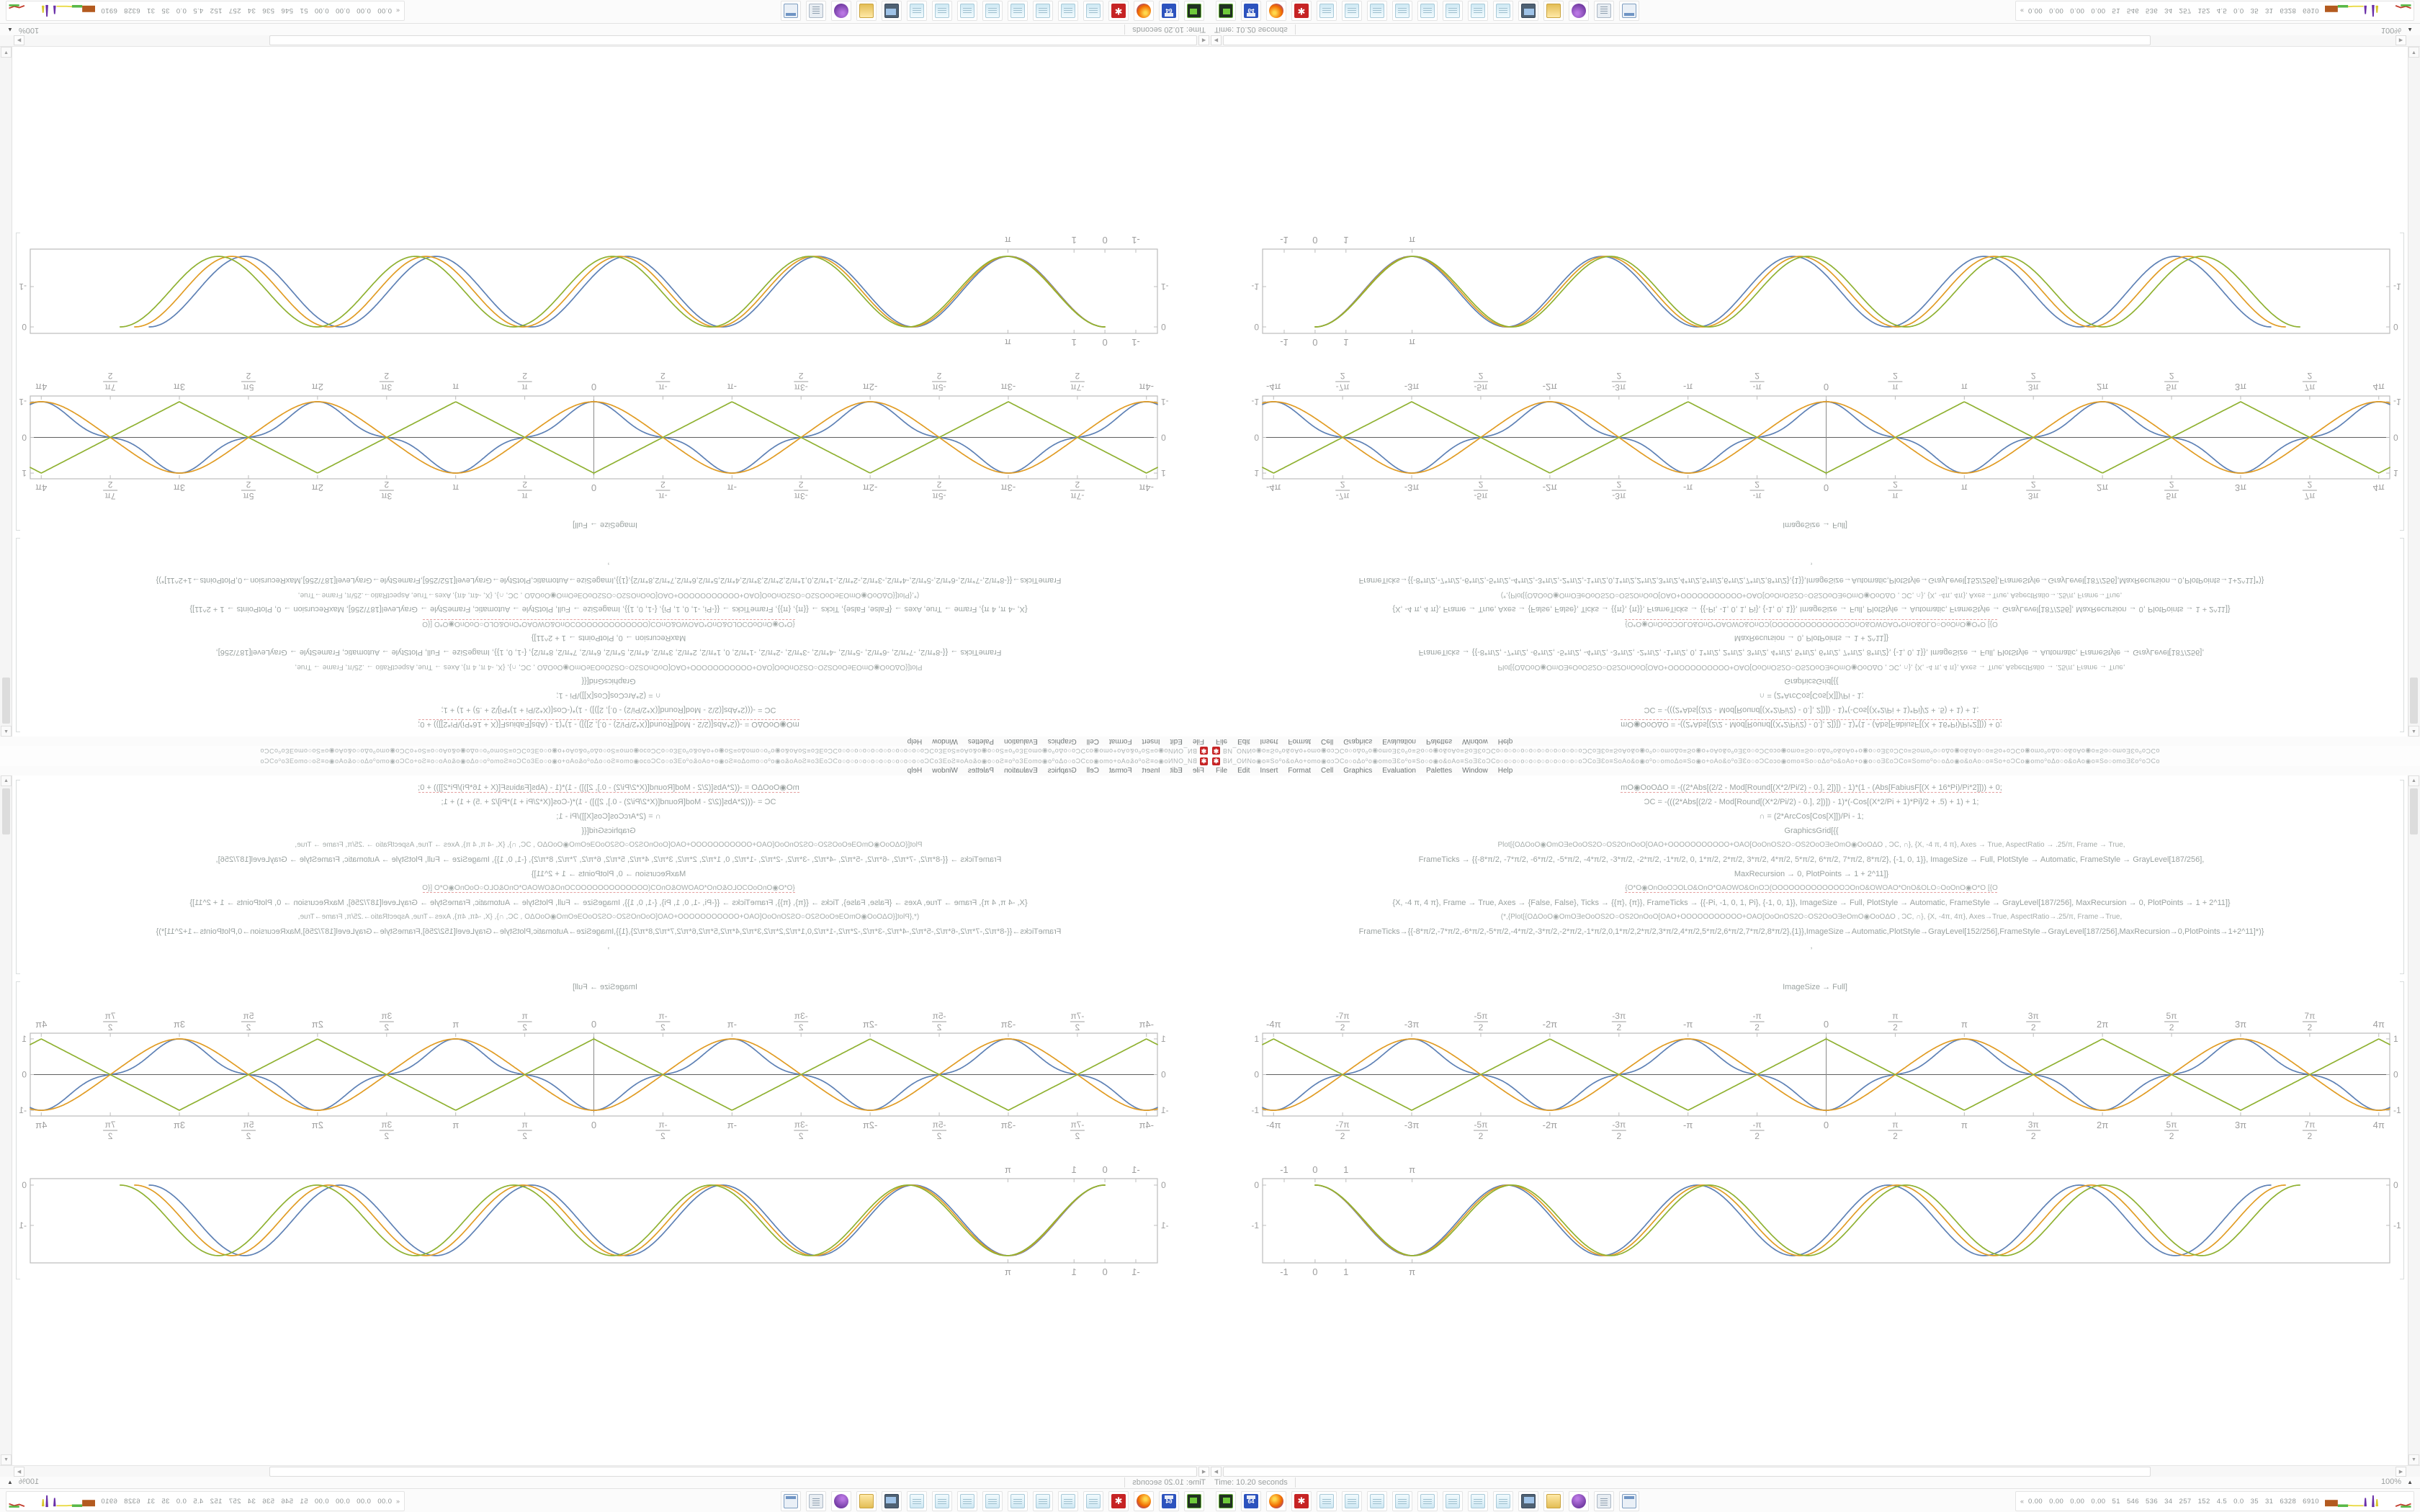  What do you see at coordinates (1194, 11) in the screenshot?
I see `taskbar-icon-system-monitor` at bounding box center [1194, 11].